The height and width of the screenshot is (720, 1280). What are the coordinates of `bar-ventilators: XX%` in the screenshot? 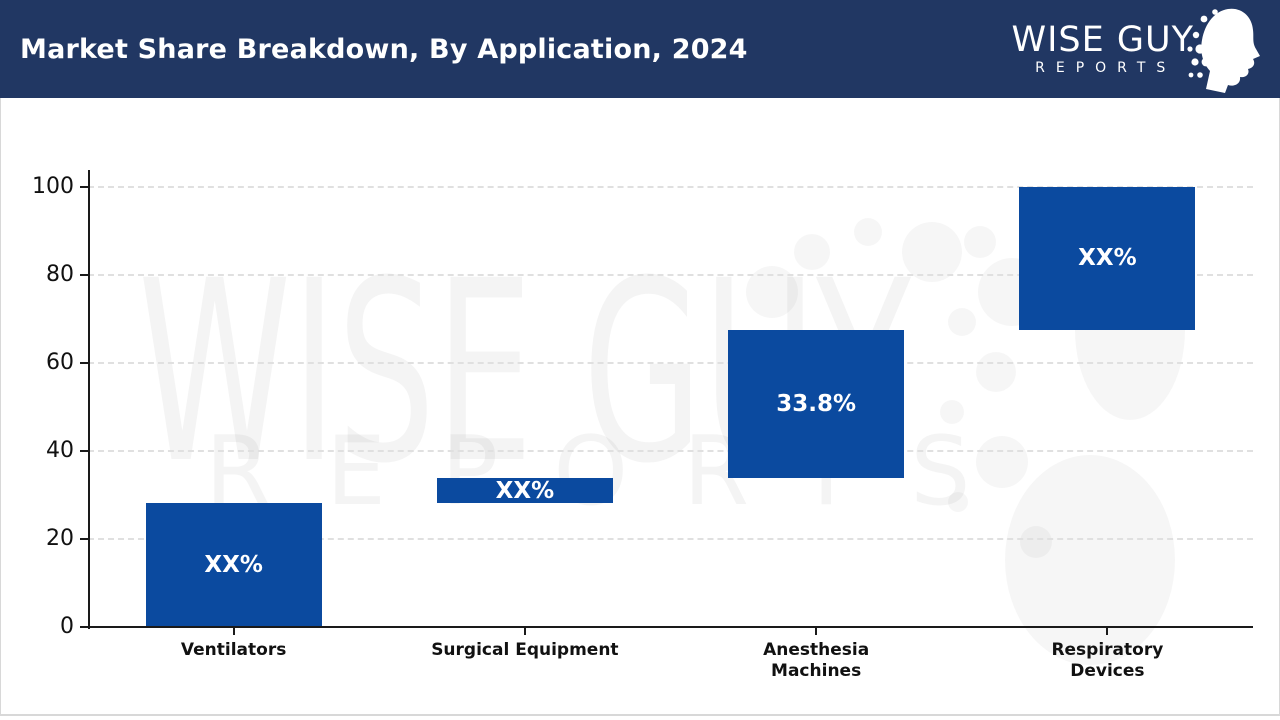 It's located at (233, 564).